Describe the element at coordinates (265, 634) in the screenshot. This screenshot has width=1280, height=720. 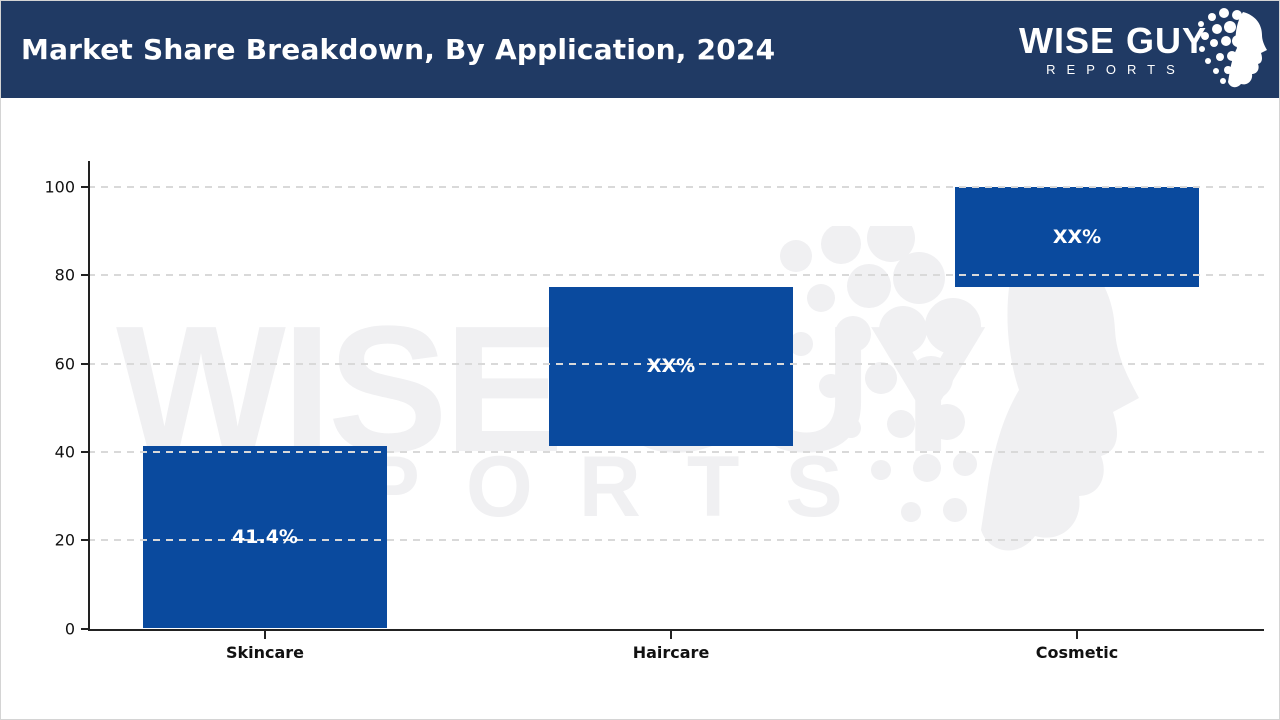
I see `x-tick-skincare` at that location.